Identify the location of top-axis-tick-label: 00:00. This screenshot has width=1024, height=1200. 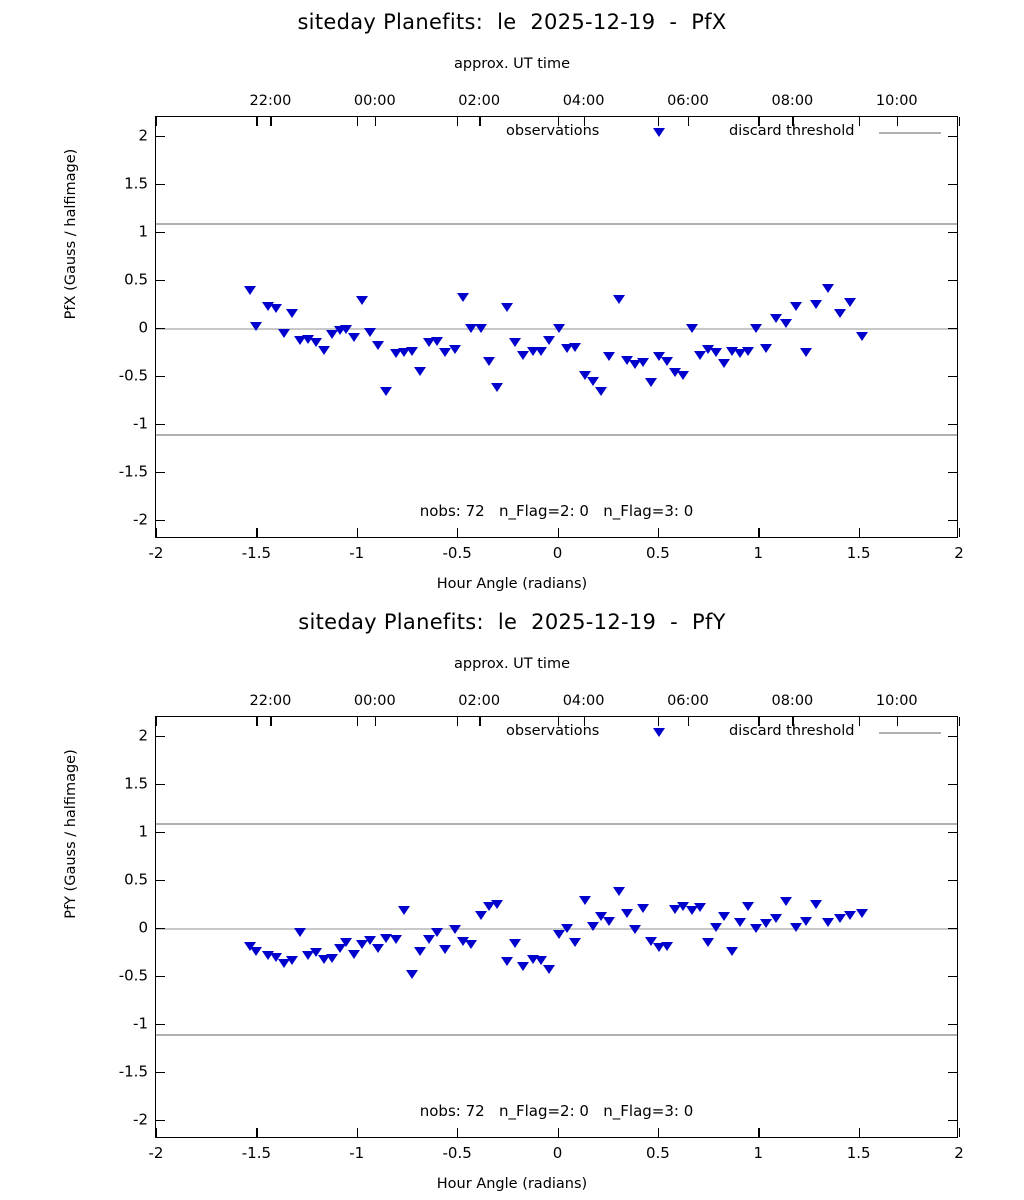
(374, 700).